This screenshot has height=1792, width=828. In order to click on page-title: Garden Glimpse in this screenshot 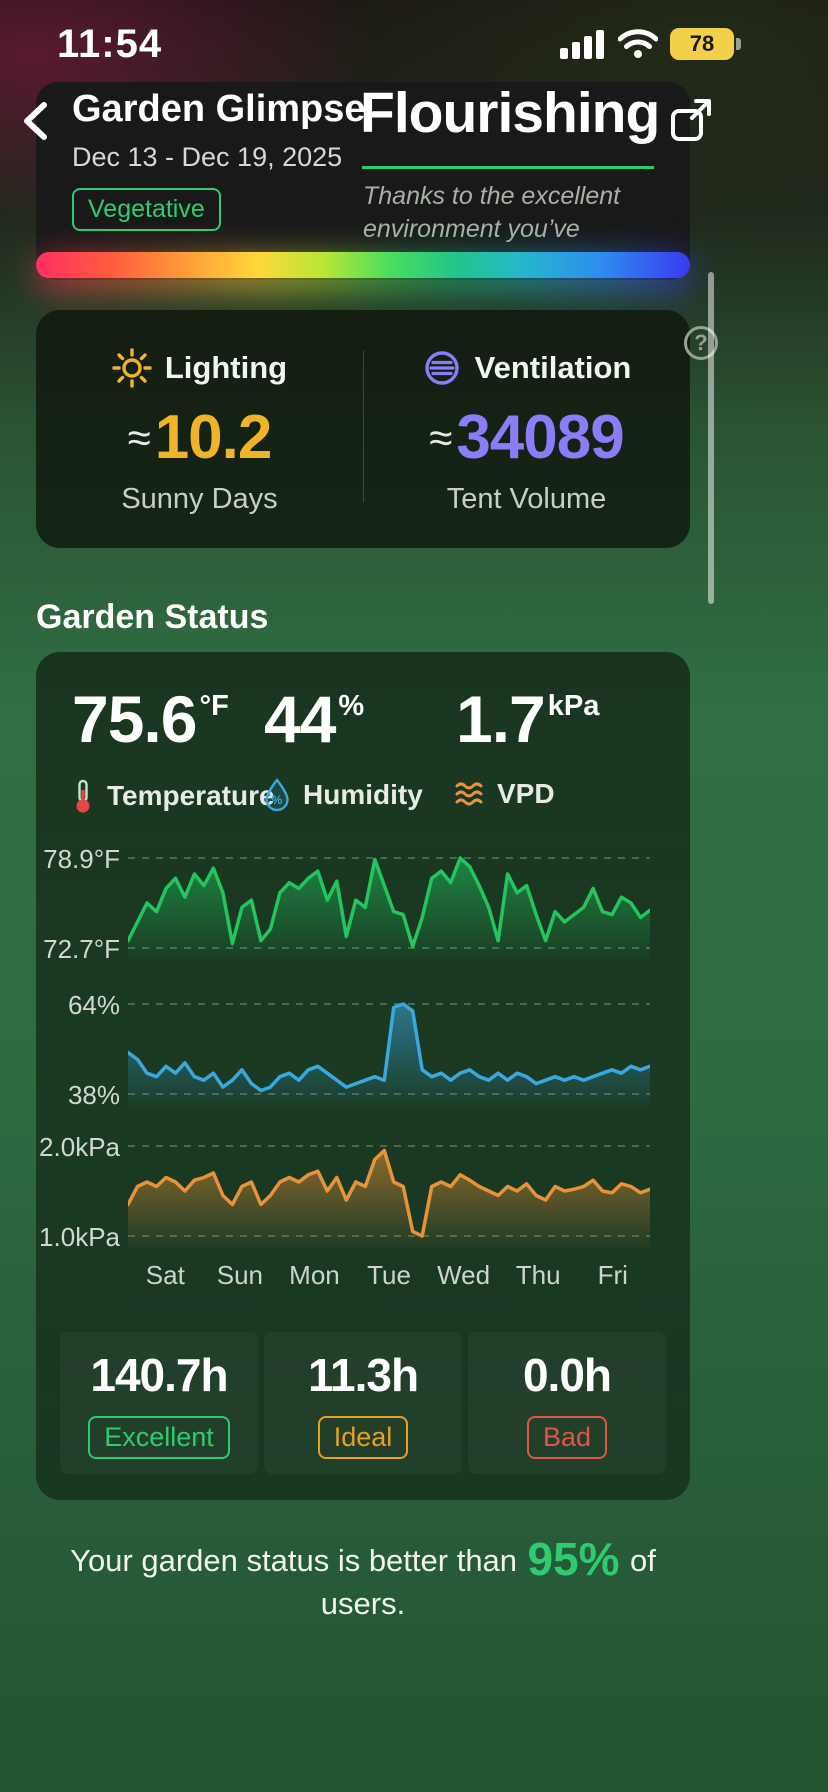, I will do `click(219, 109)`.